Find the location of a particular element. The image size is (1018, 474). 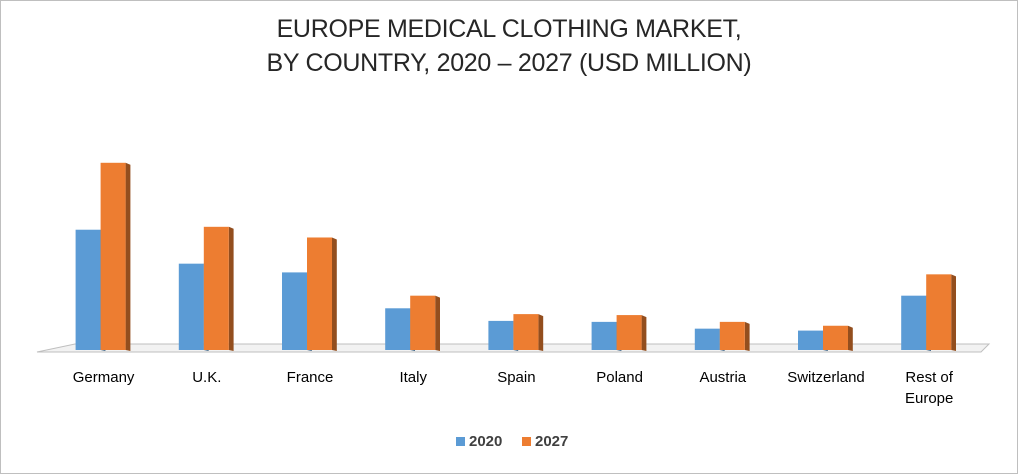

legend-swatch-2027 is located at coordinates (526, 441).